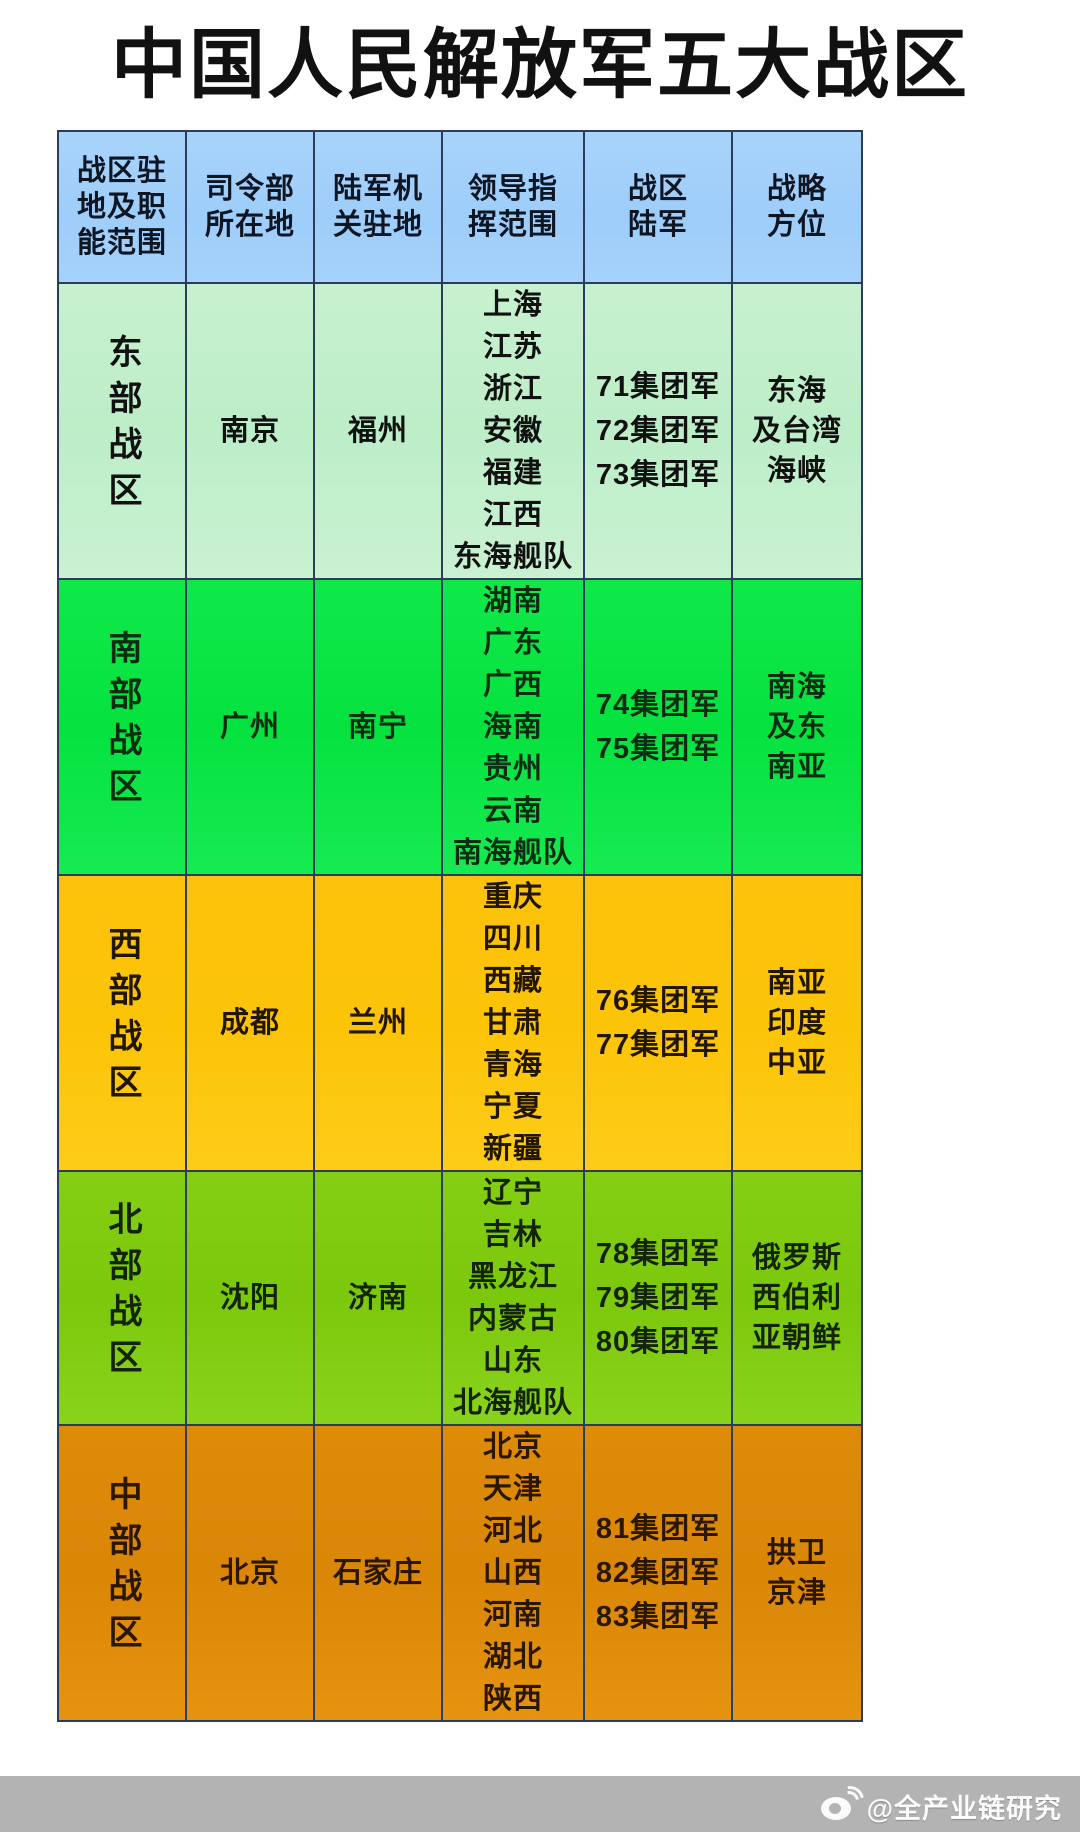 The width and height of the screenshot is (1080, 1832). What do you see at coordinates (512, 1403) in the screenshot?
I see `cell-command-scope-line: 北海舰队` at bounding box center [512, 1403].